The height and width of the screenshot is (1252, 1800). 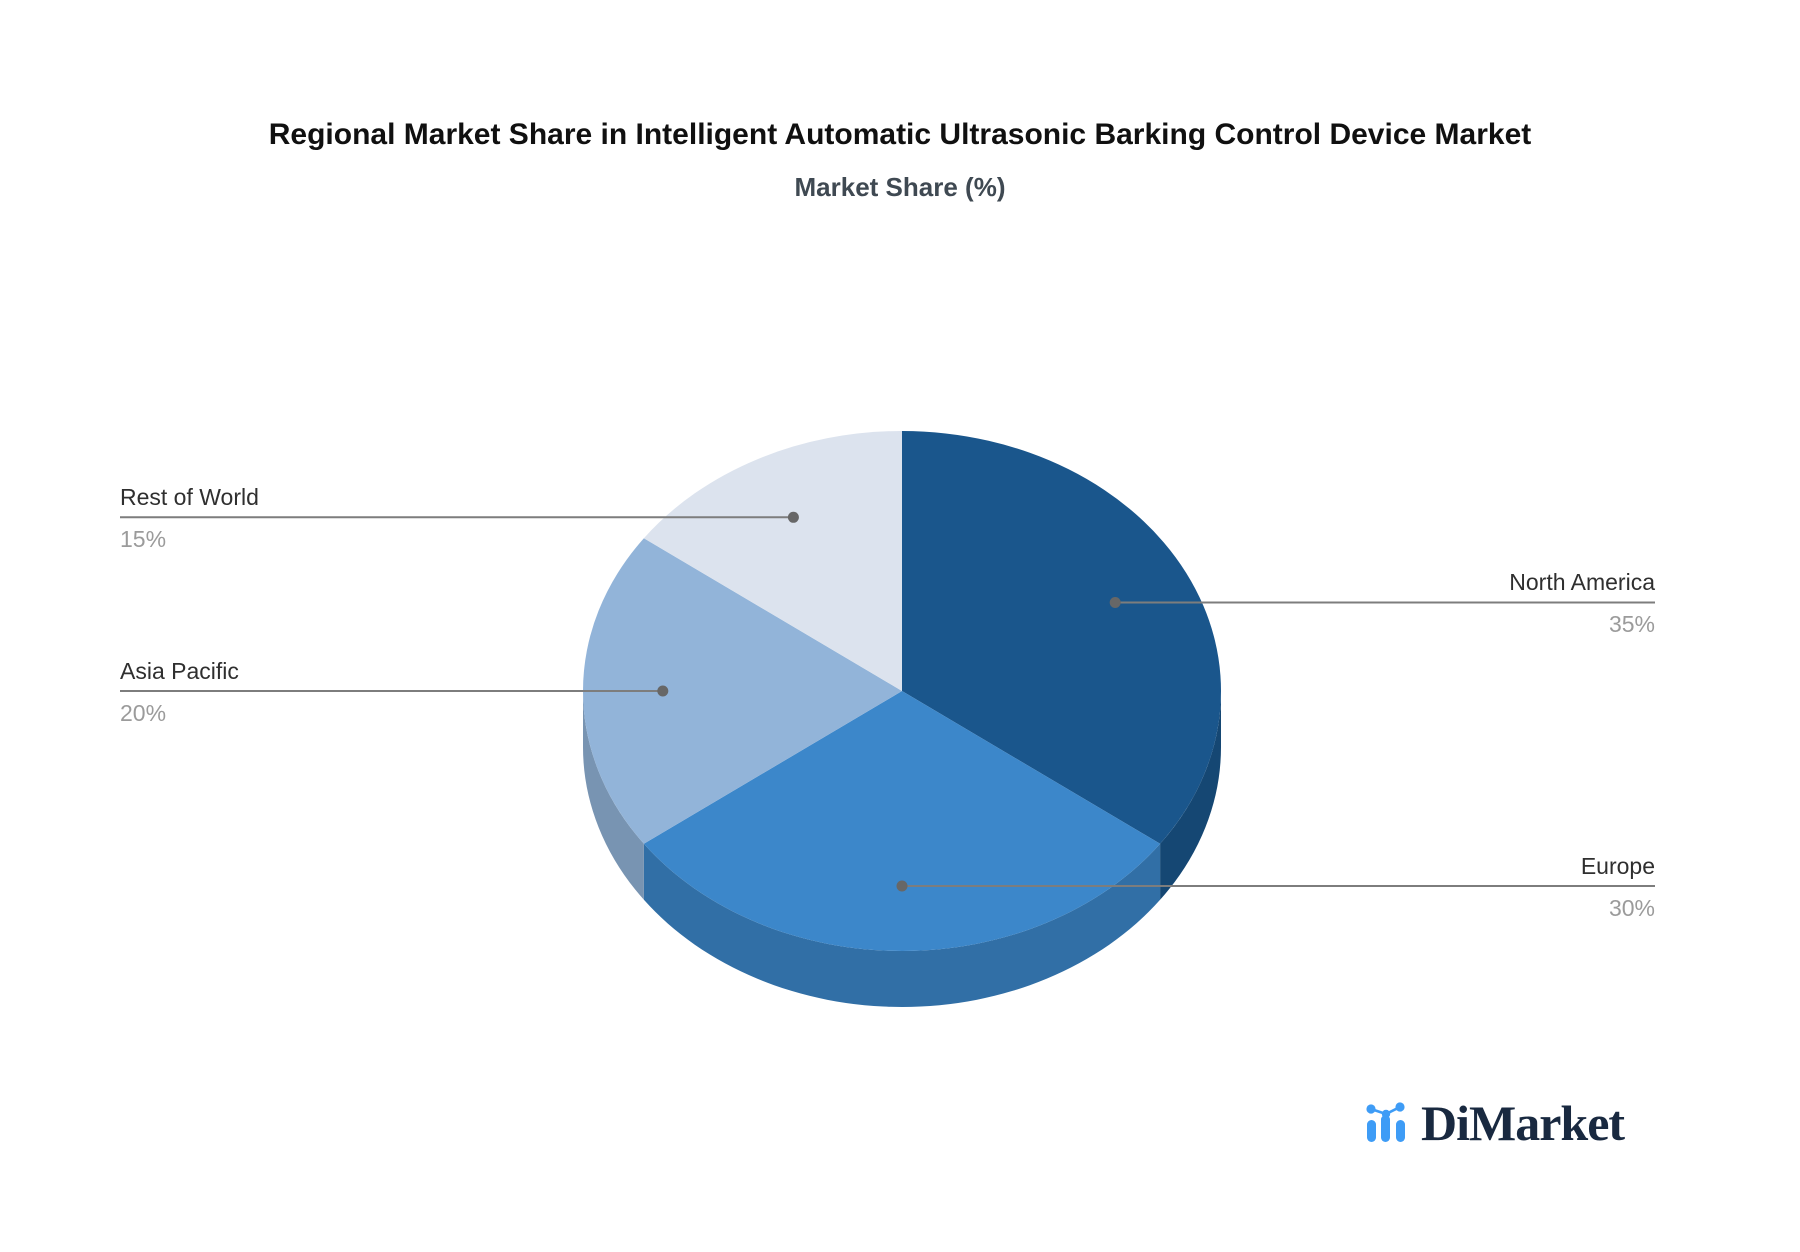 I want to click on slice-value-asia-pacific: 20%, so click(x=143, y=713).